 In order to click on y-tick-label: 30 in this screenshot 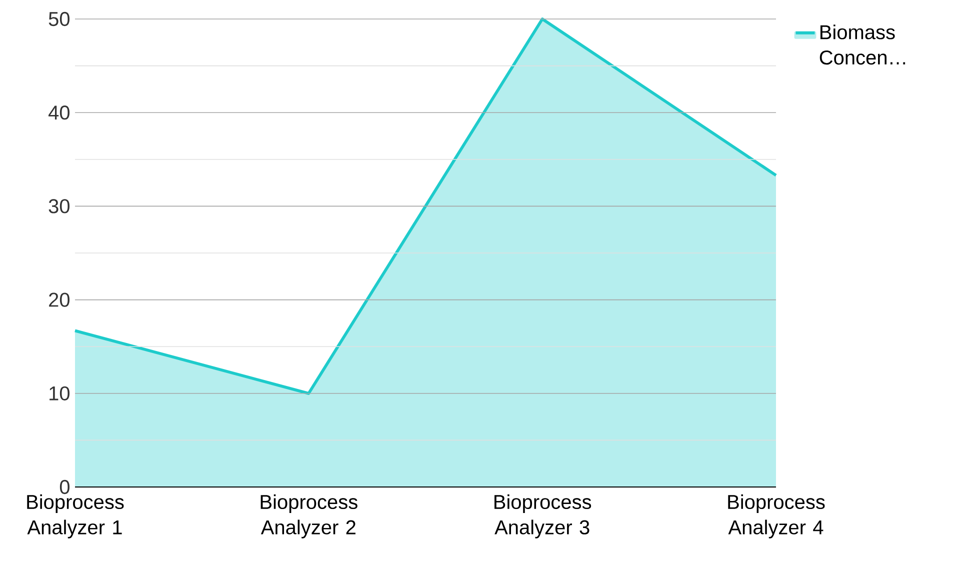, I will do `click(59, 206)`.